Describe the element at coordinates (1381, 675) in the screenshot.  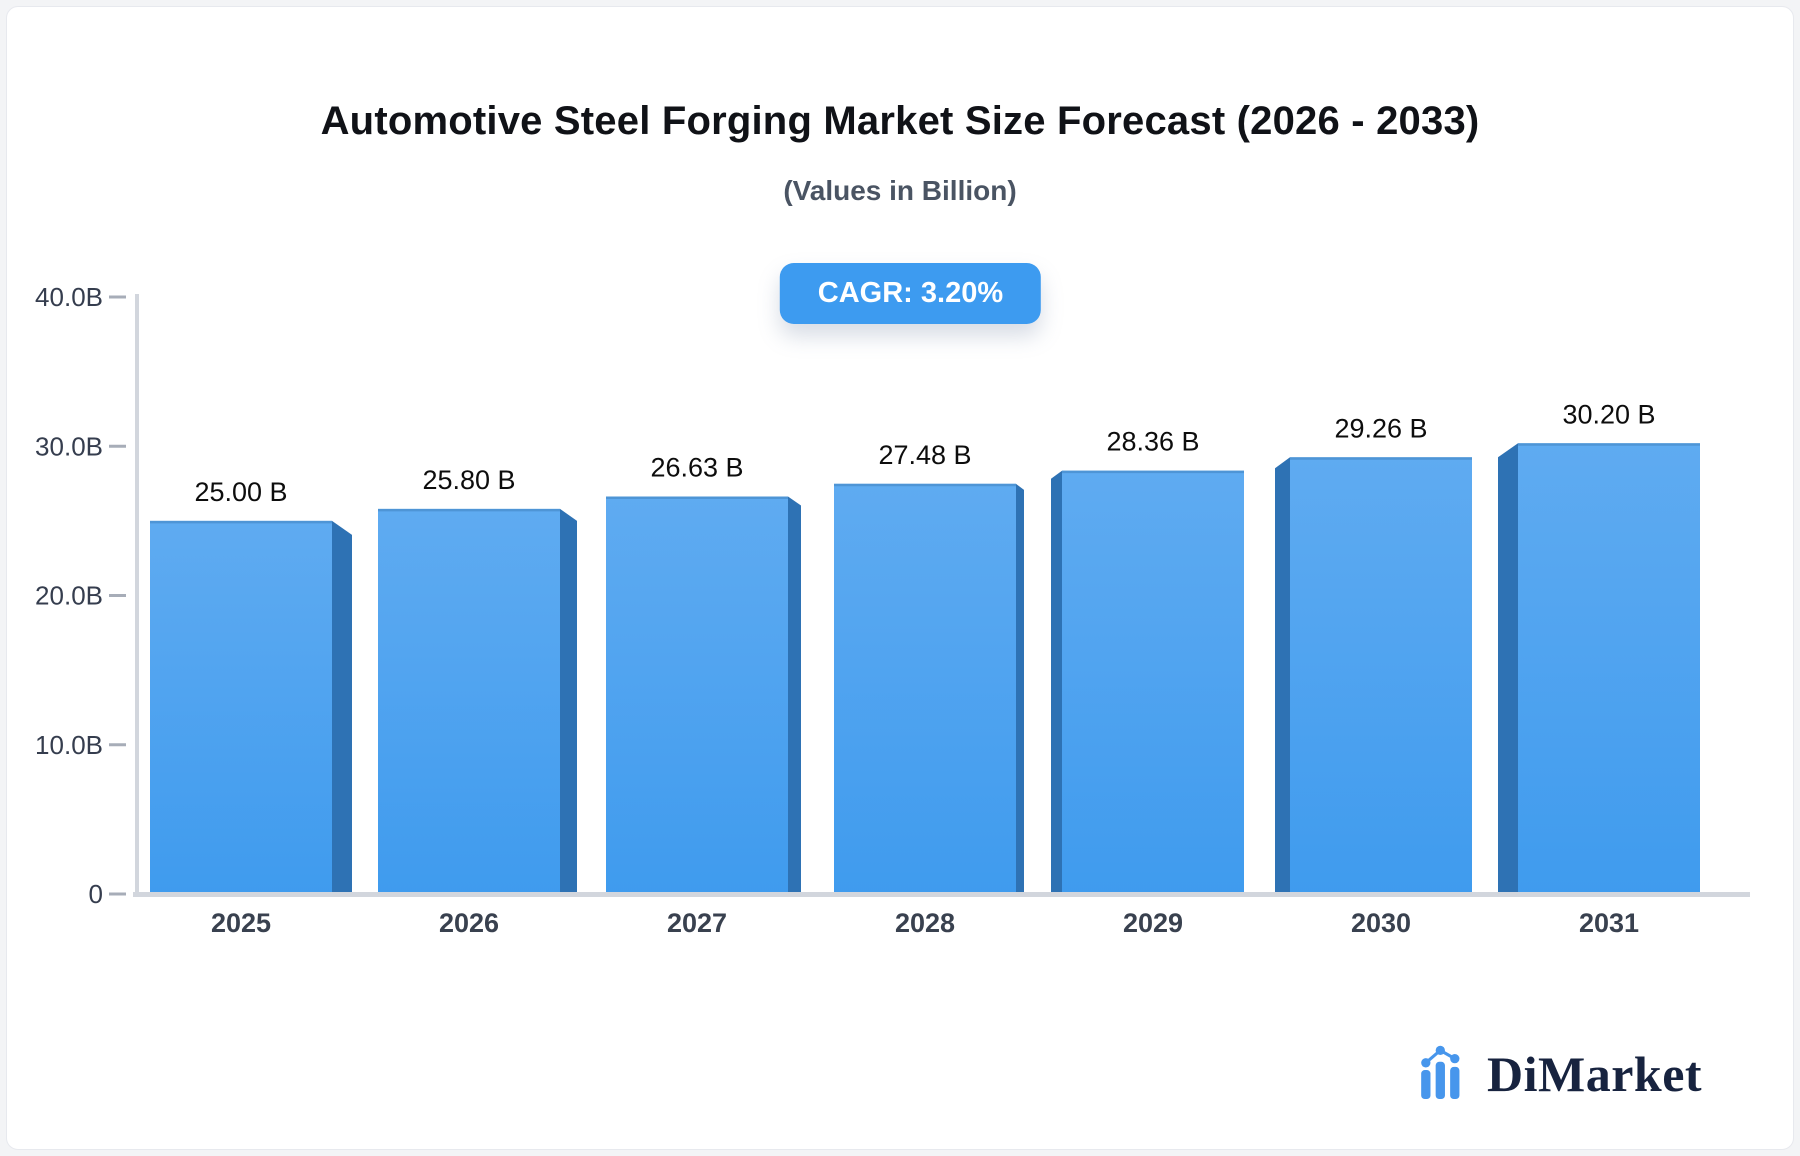
I see `bar-2030` at that location.